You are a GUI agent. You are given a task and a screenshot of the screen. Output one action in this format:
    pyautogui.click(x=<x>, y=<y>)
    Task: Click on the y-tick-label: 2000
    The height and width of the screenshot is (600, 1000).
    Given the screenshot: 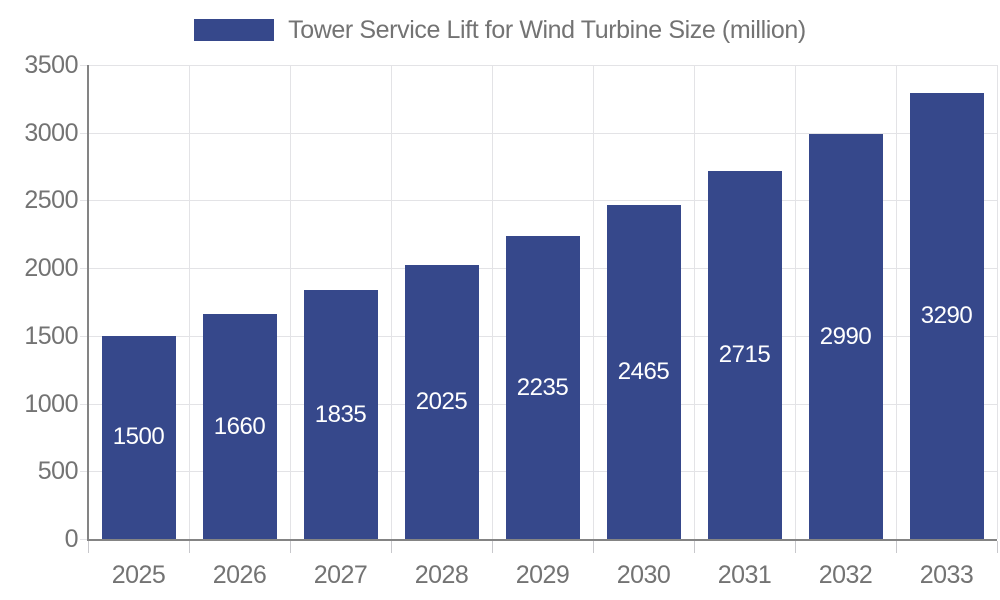 What is the action you would take?
    pyautogui.click(x=51, y=268)
    